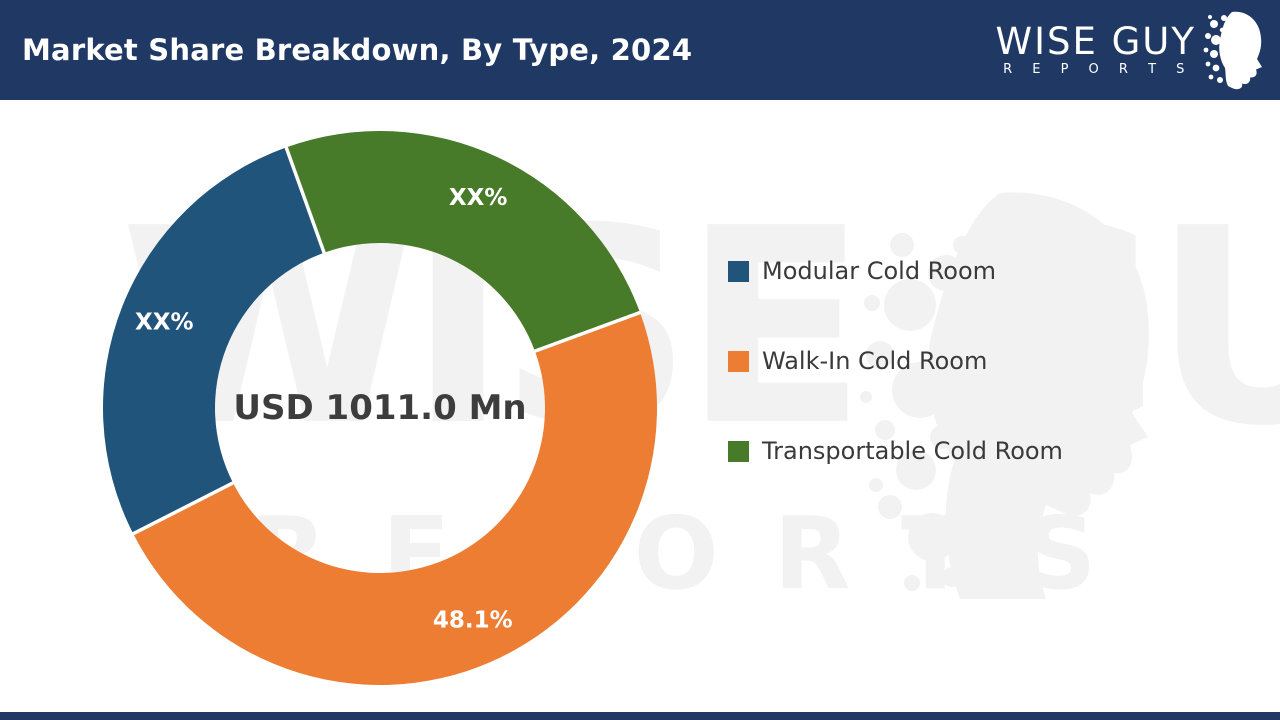 The height and width of the screenshot is (720, 1280). I want to click on legend-item: Modular Cold Room, so click(895, 271).